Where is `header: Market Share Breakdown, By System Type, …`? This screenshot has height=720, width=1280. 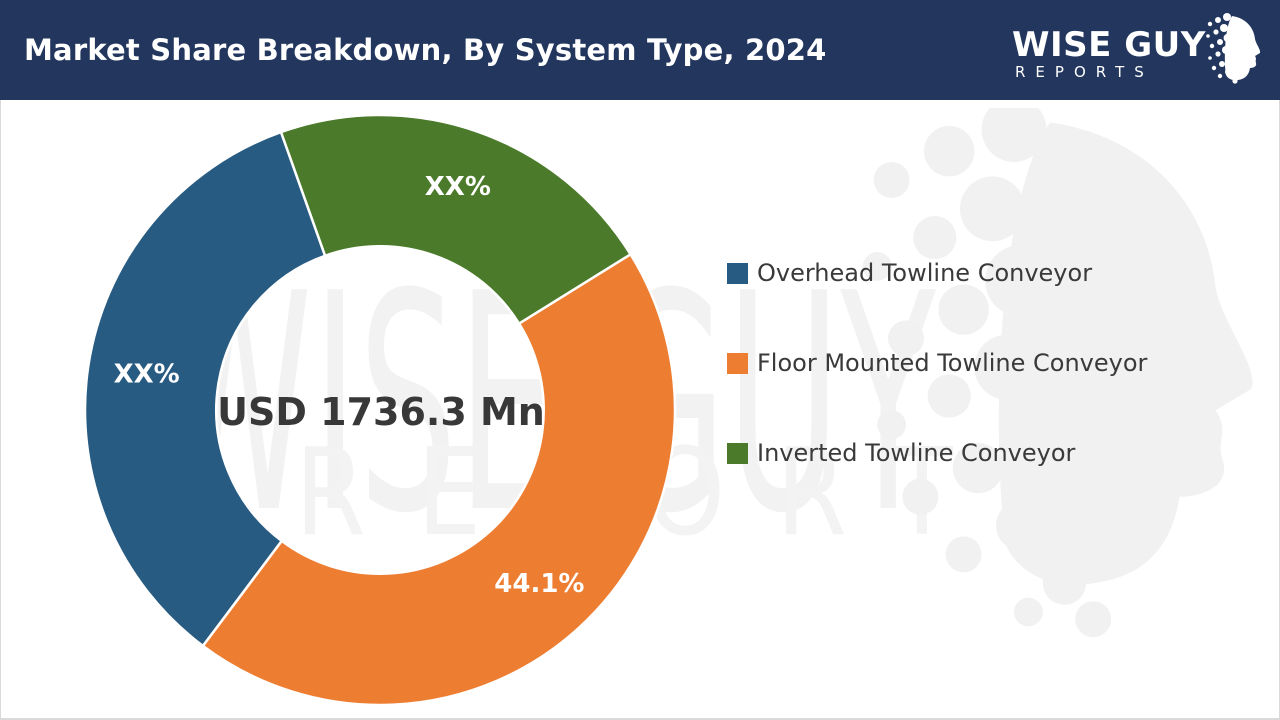
header: Market Share Breakdown, By System Type, … is located at coordinates (640, 50).